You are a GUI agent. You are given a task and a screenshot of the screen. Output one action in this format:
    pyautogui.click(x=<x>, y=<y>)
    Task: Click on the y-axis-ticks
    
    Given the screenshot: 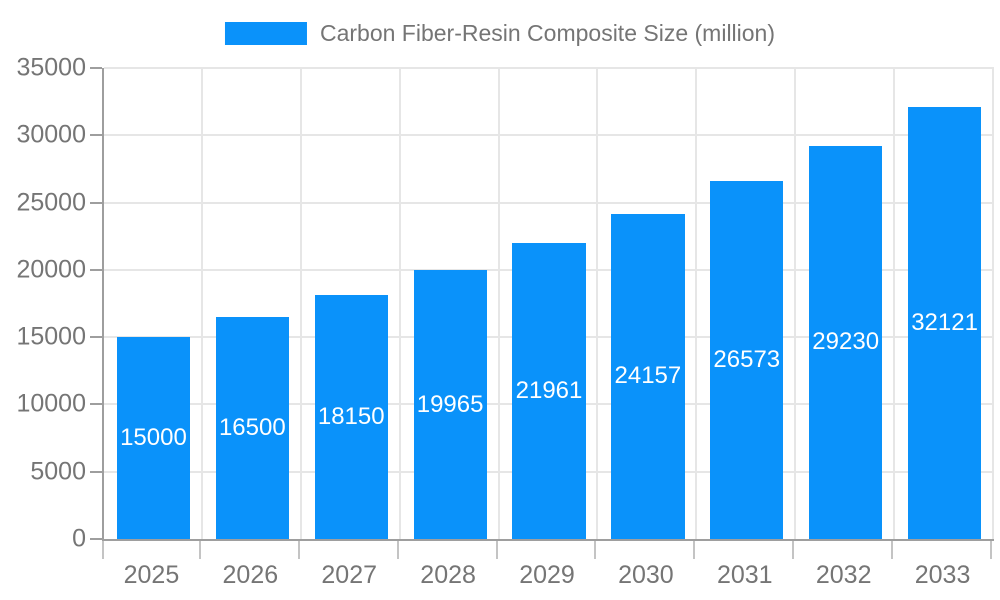 What is the action you would take?
    pyautogui.click(x=96, y=303)
    